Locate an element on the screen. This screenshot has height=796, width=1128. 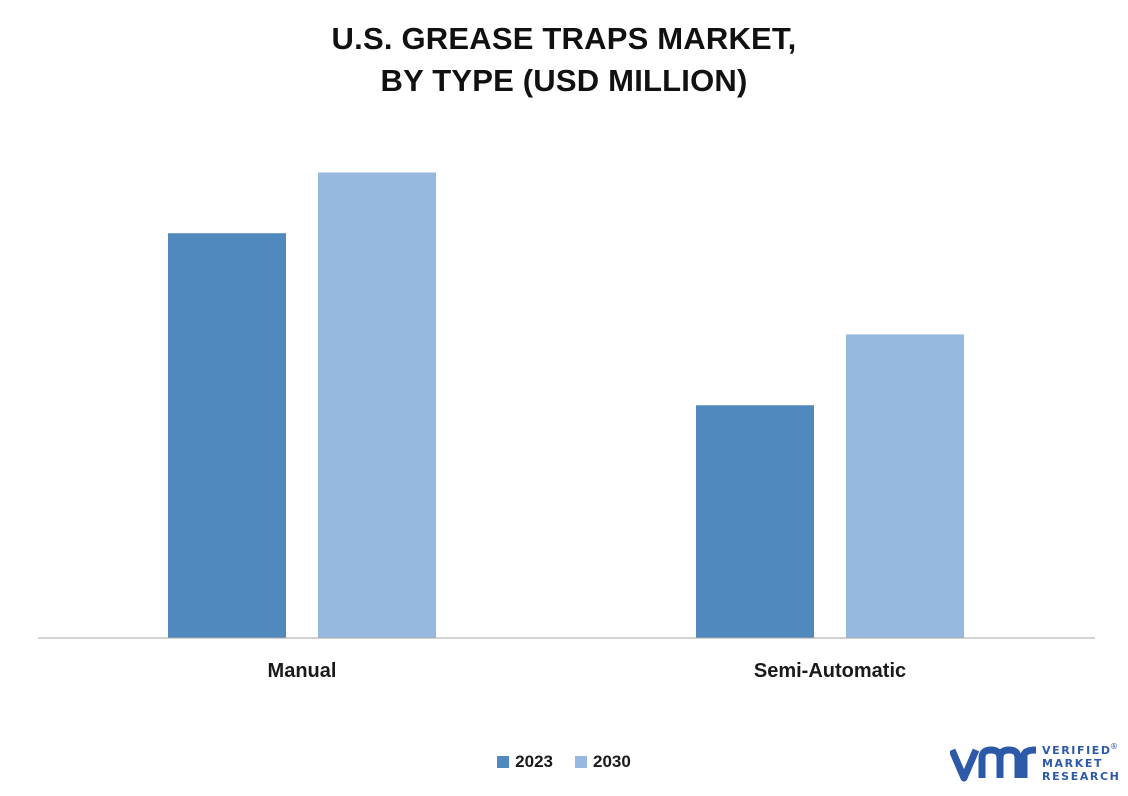
x-tick-label-semi-automatic: Semi-Automatic is located at coordinates (830, 671).